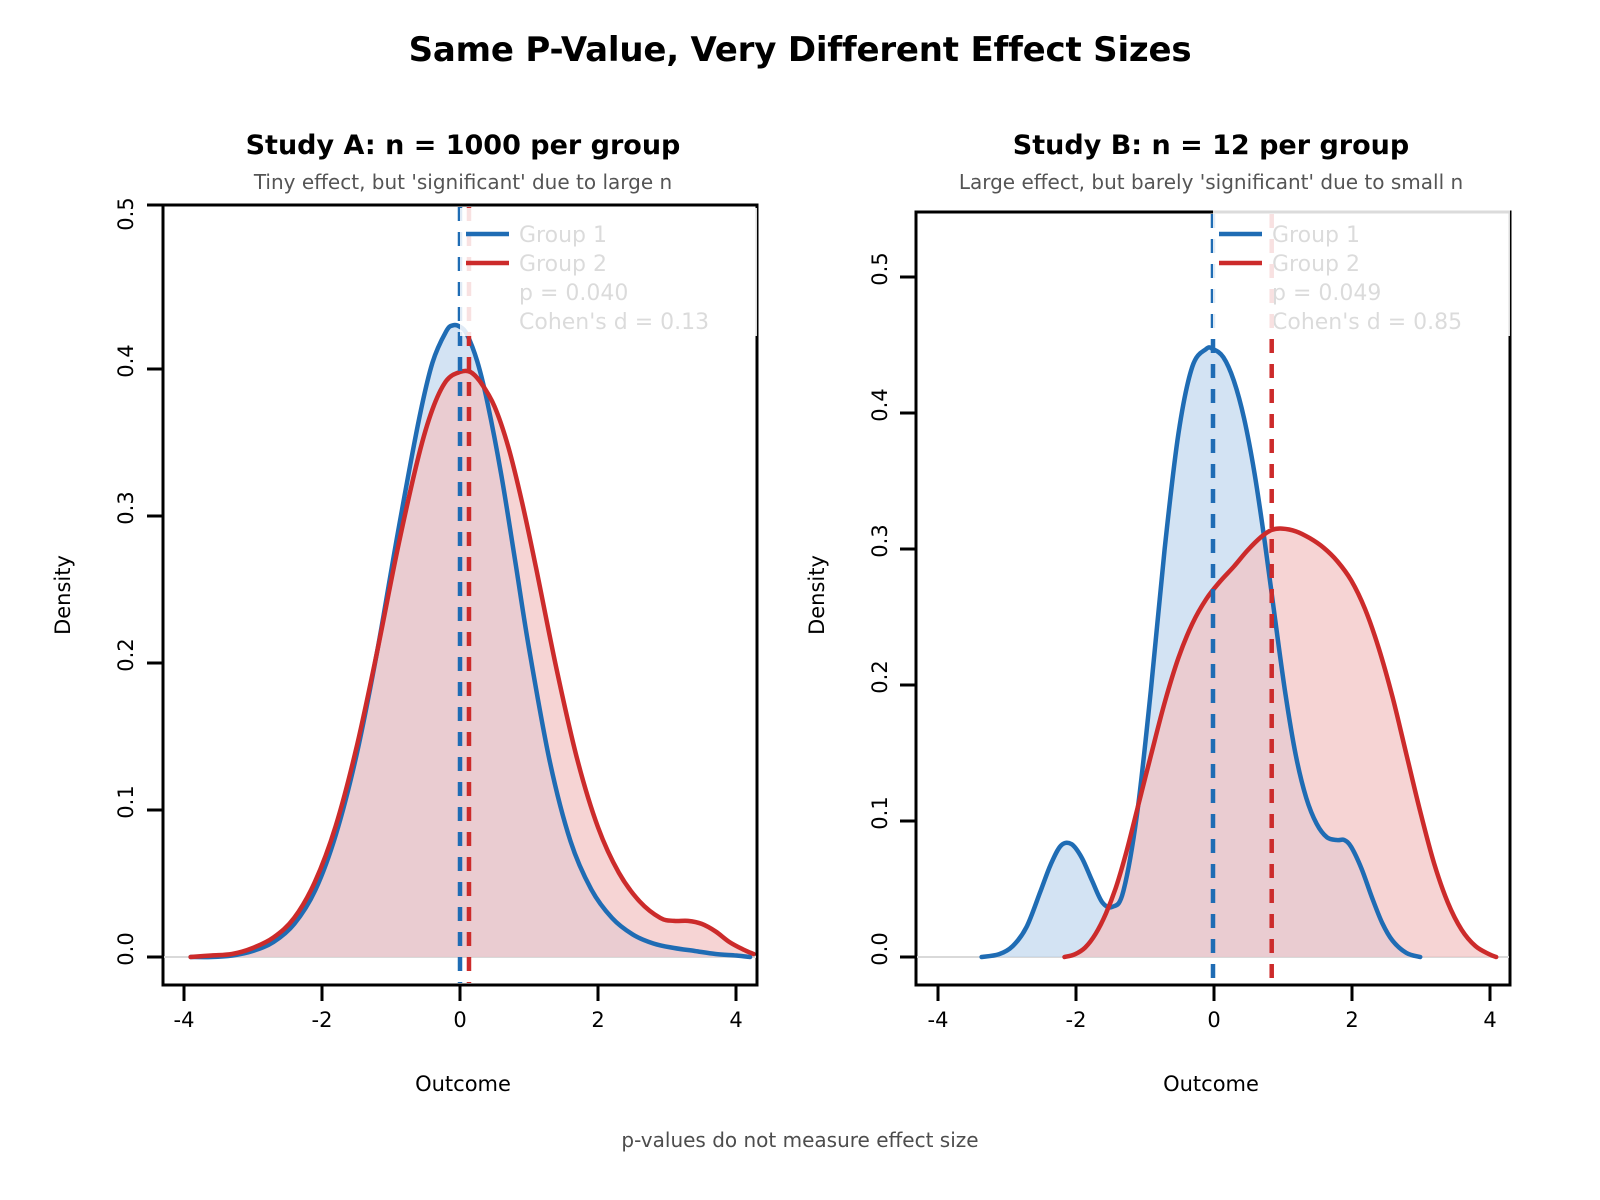  I want to click on panel-a-legend-cohensd: Cohen's d = 0.13, so click(614, 322).